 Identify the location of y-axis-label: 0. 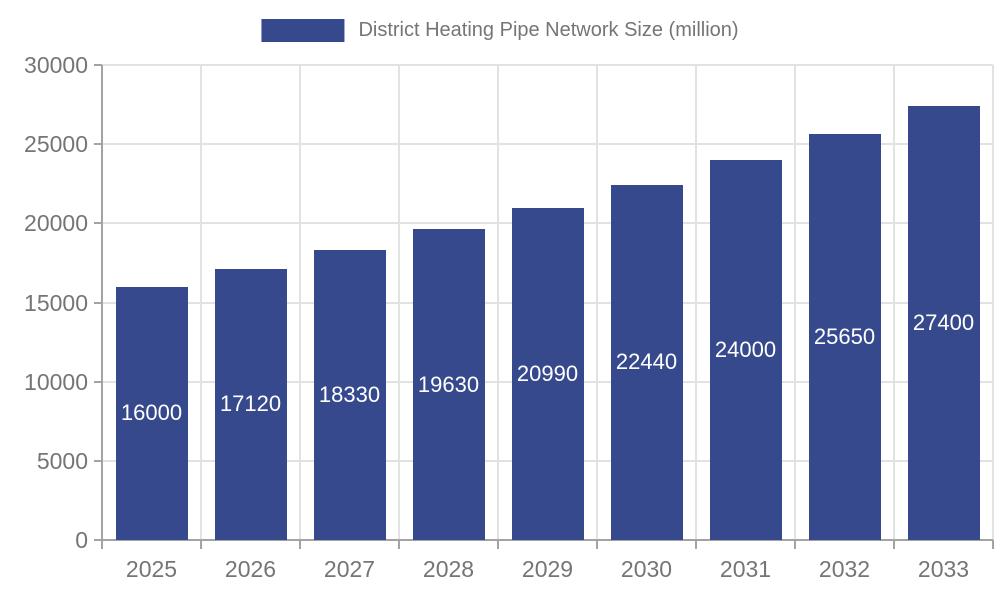
(81, 540).